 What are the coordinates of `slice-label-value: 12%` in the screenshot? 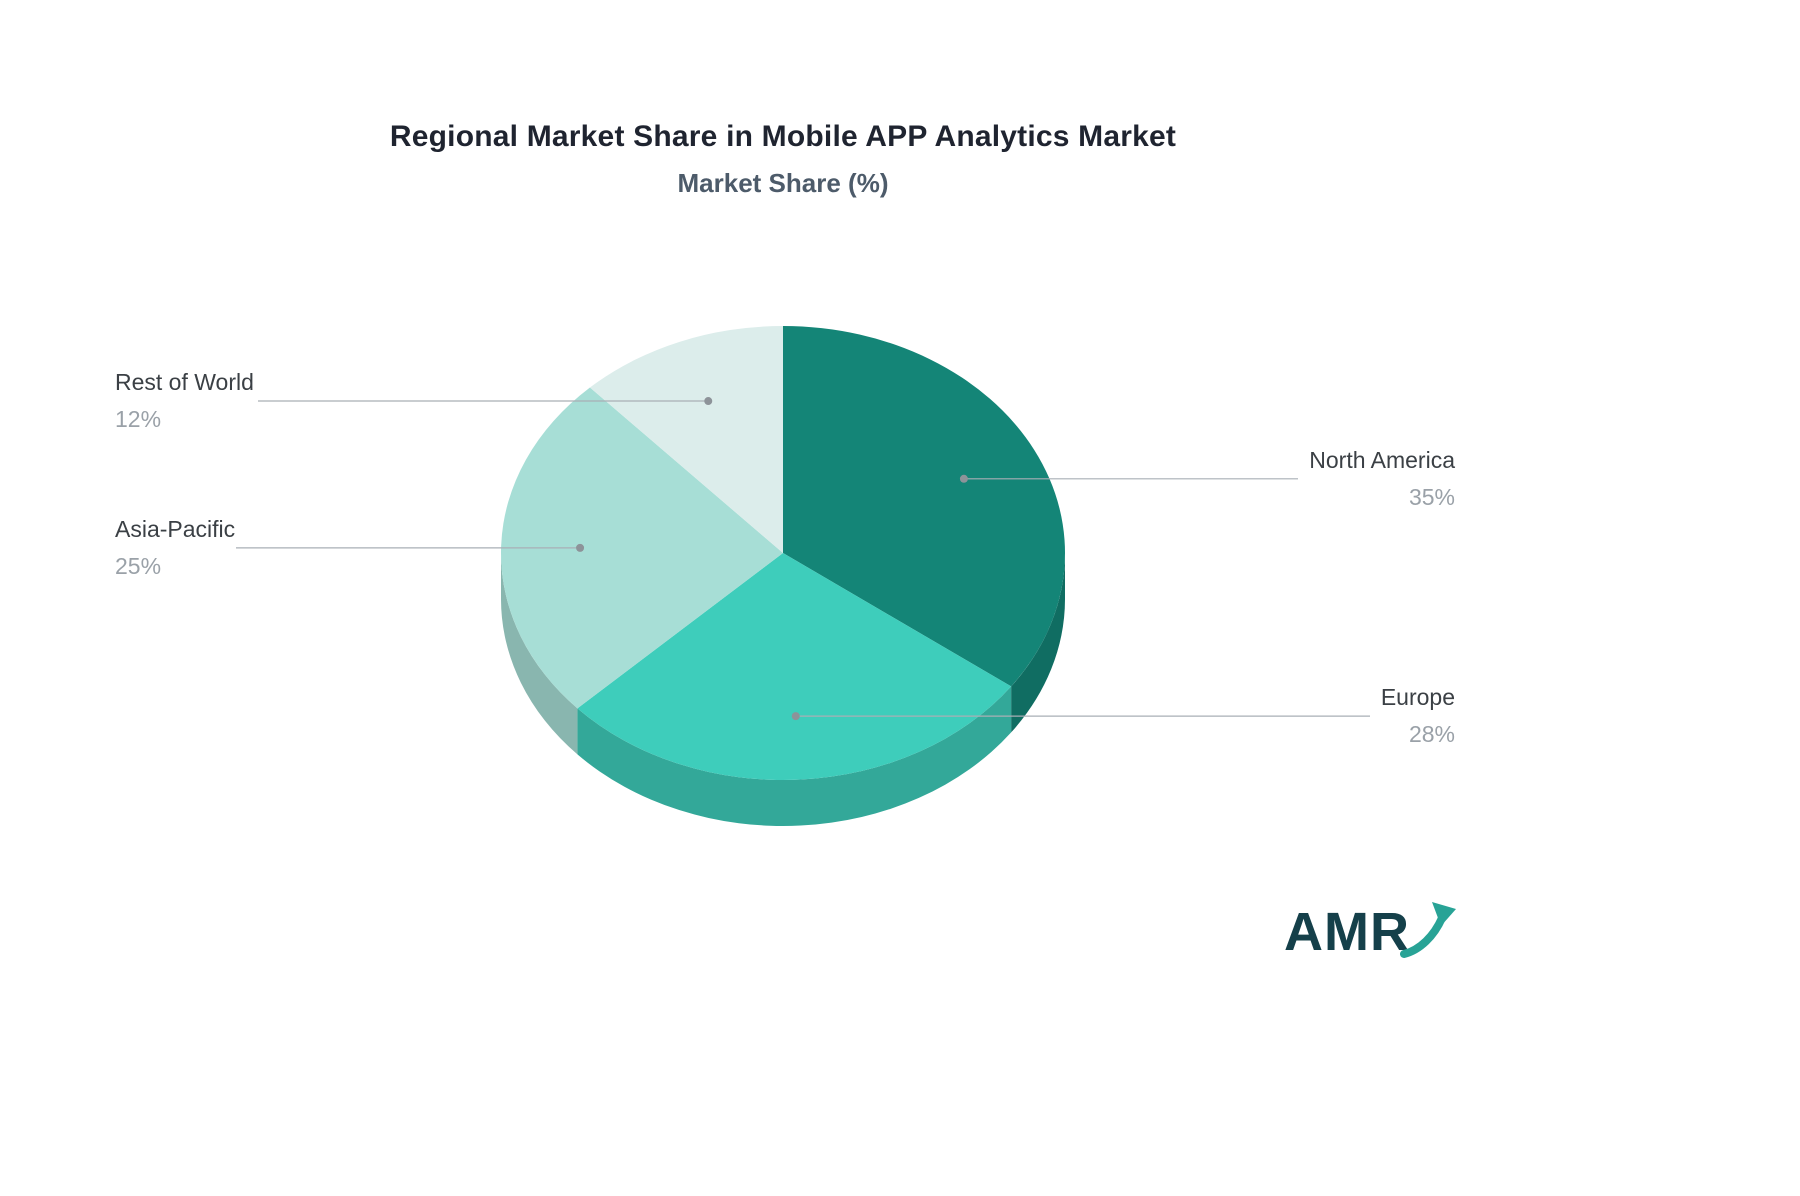 It's located at (138, 419).